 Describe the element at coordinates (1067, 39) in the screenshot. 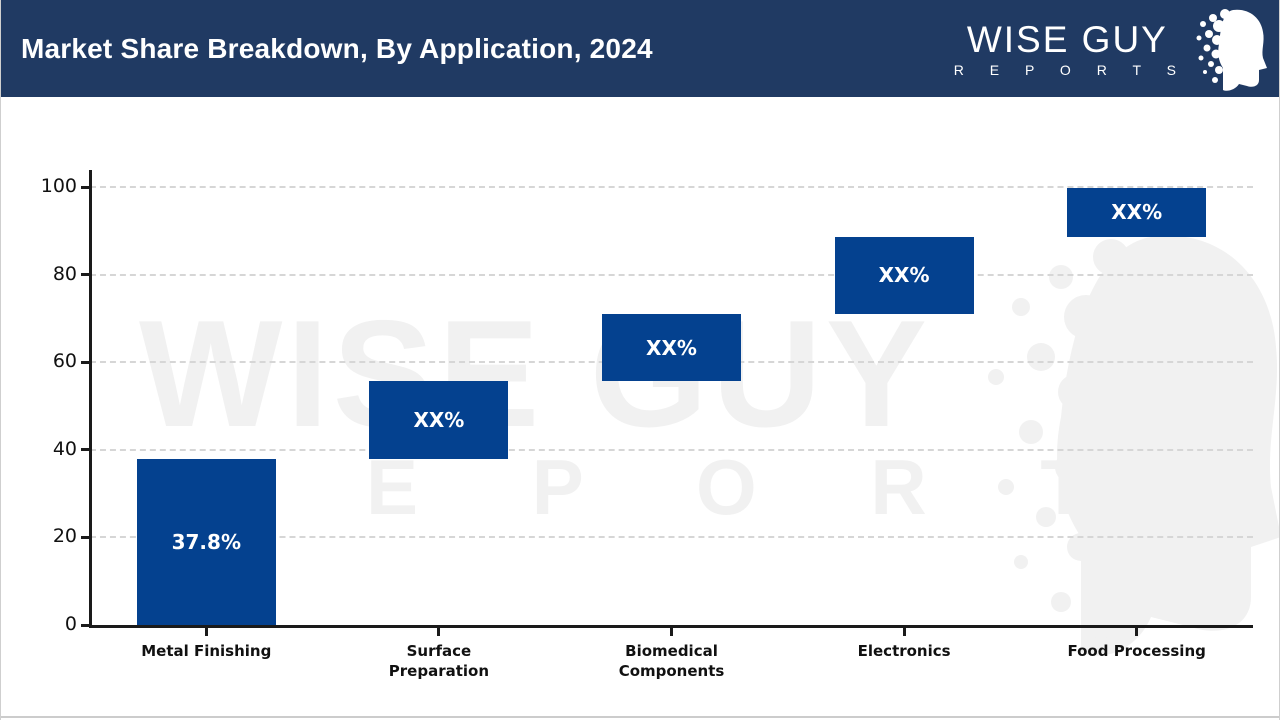

I see `logo-brand-name: WISE GUY` at that location.